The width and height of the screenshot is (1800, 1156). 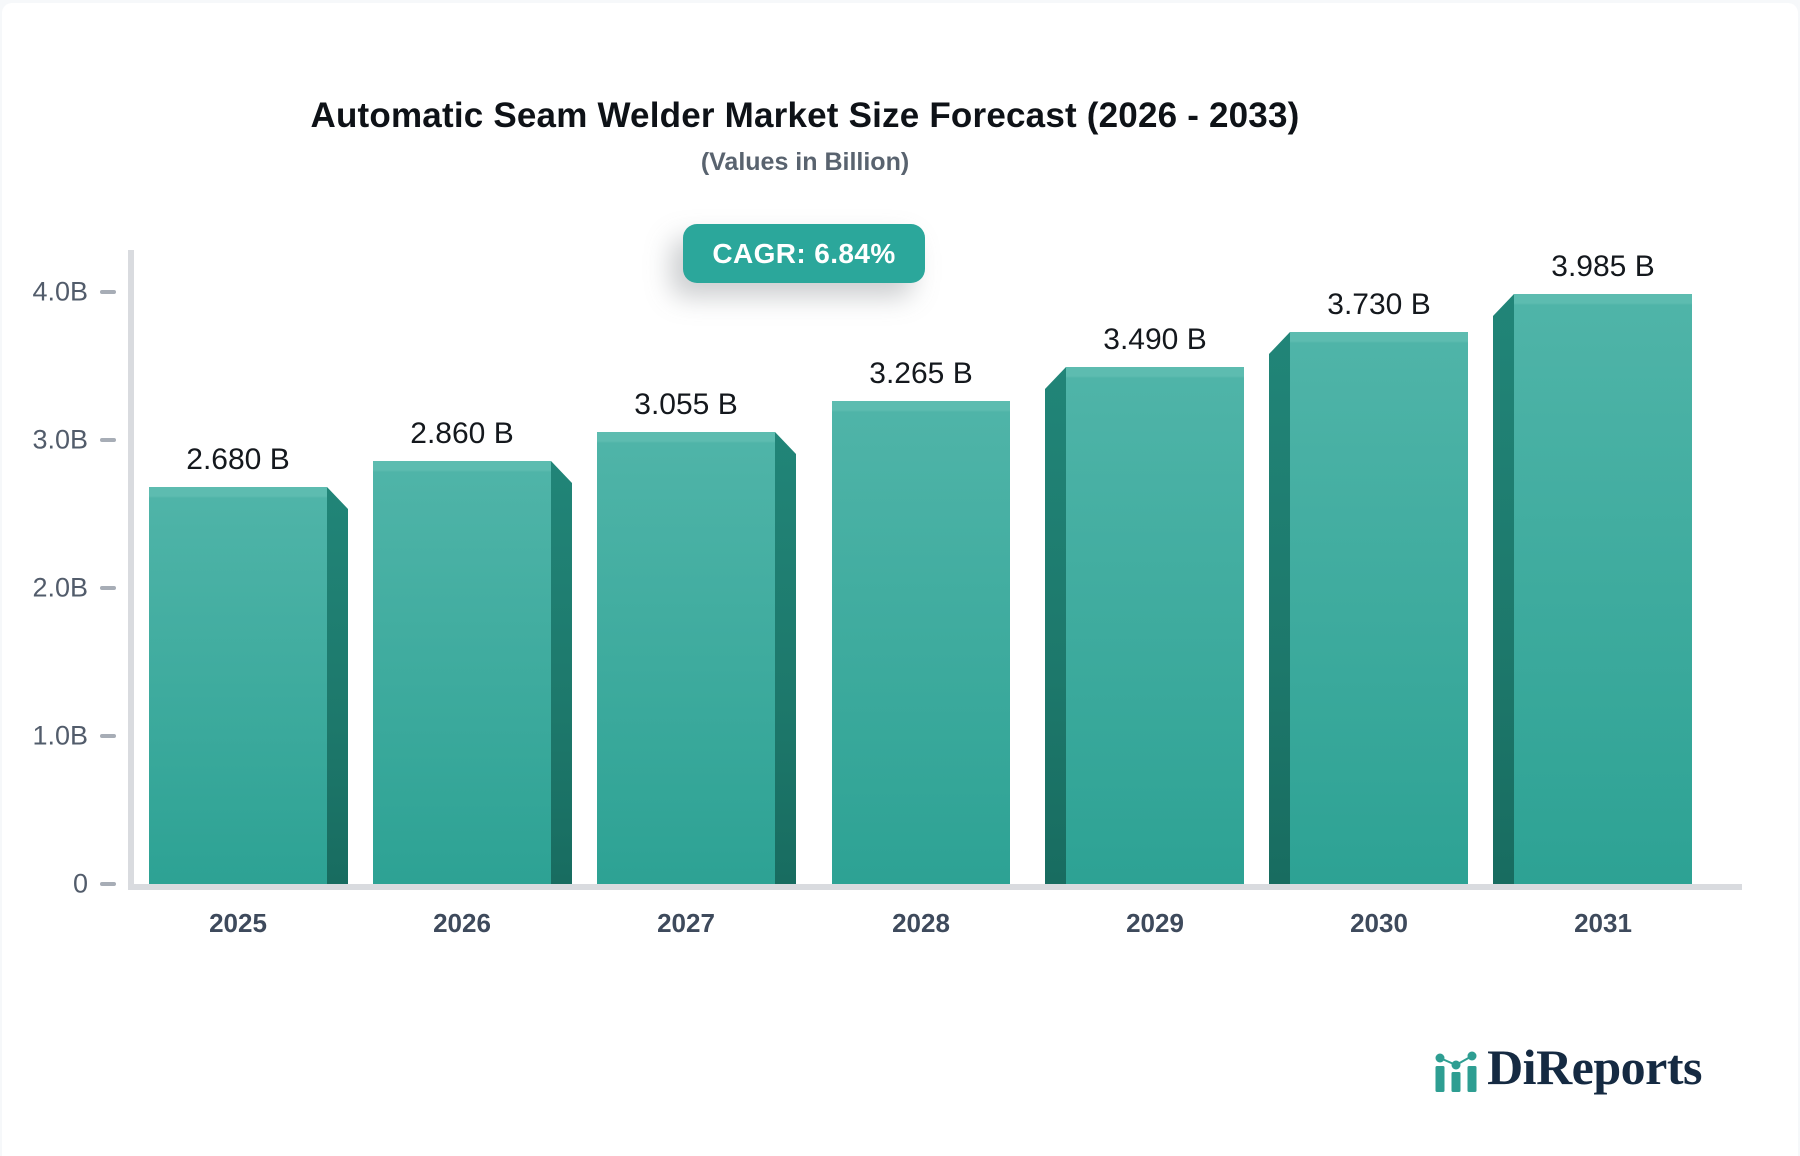 What do you see at coordinates (337, 685) in the screenshot?
I see `bar-side-face-2025` at bounding box center [337, 685].